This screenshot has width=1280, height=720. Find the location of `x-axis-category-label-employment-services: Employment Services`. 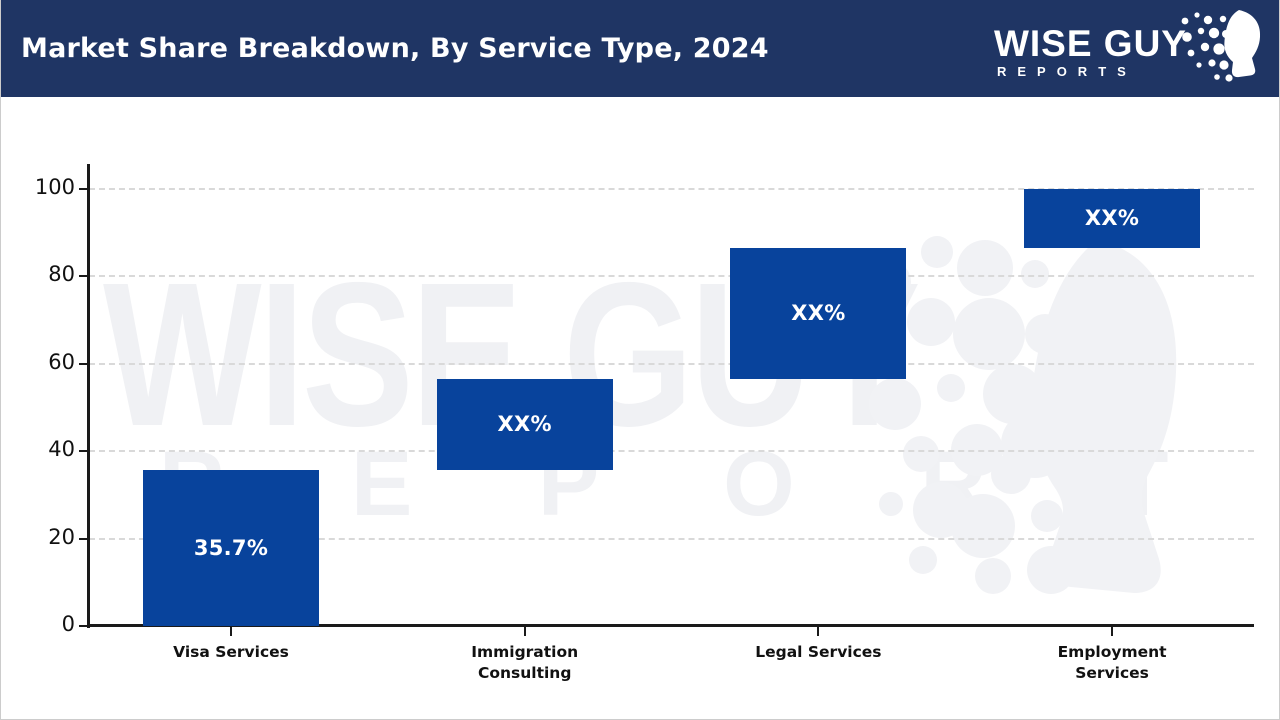

x-axis-category-label-employment-services: Employment Services is located at coordinates (1112, 662).